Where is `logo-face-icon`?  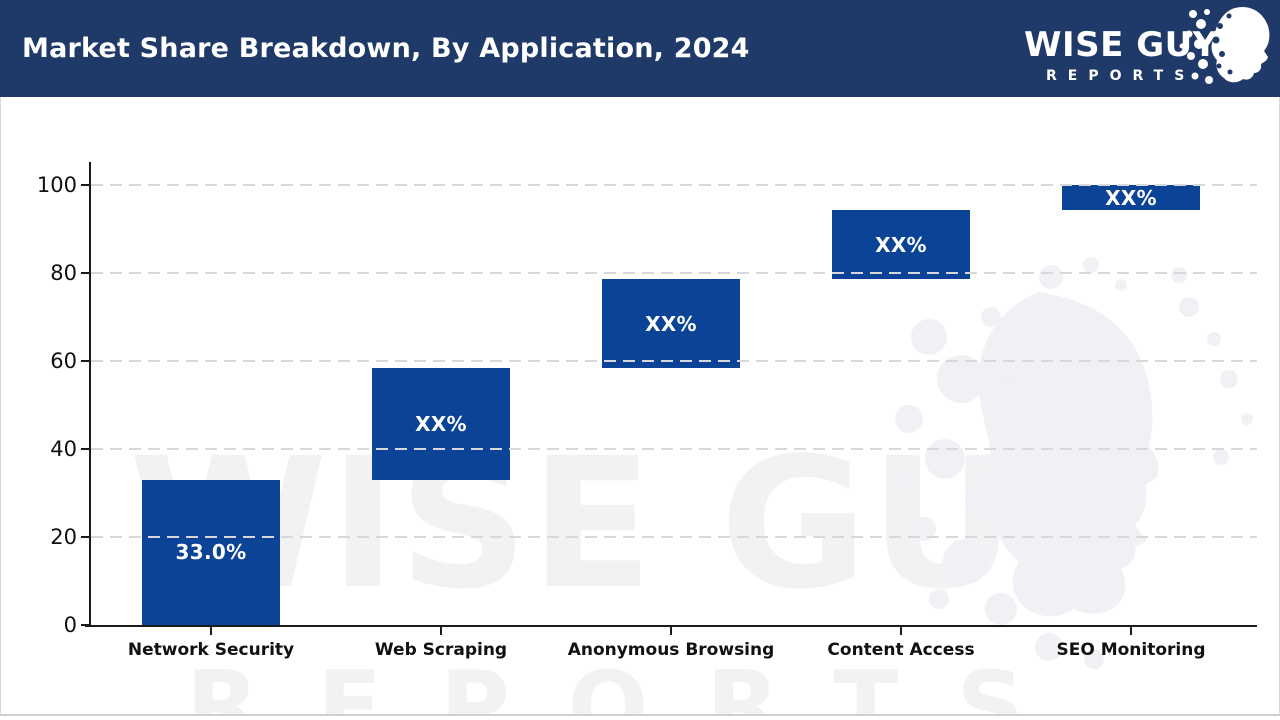 logo-face-icon is located at coordinates (1224, 45).